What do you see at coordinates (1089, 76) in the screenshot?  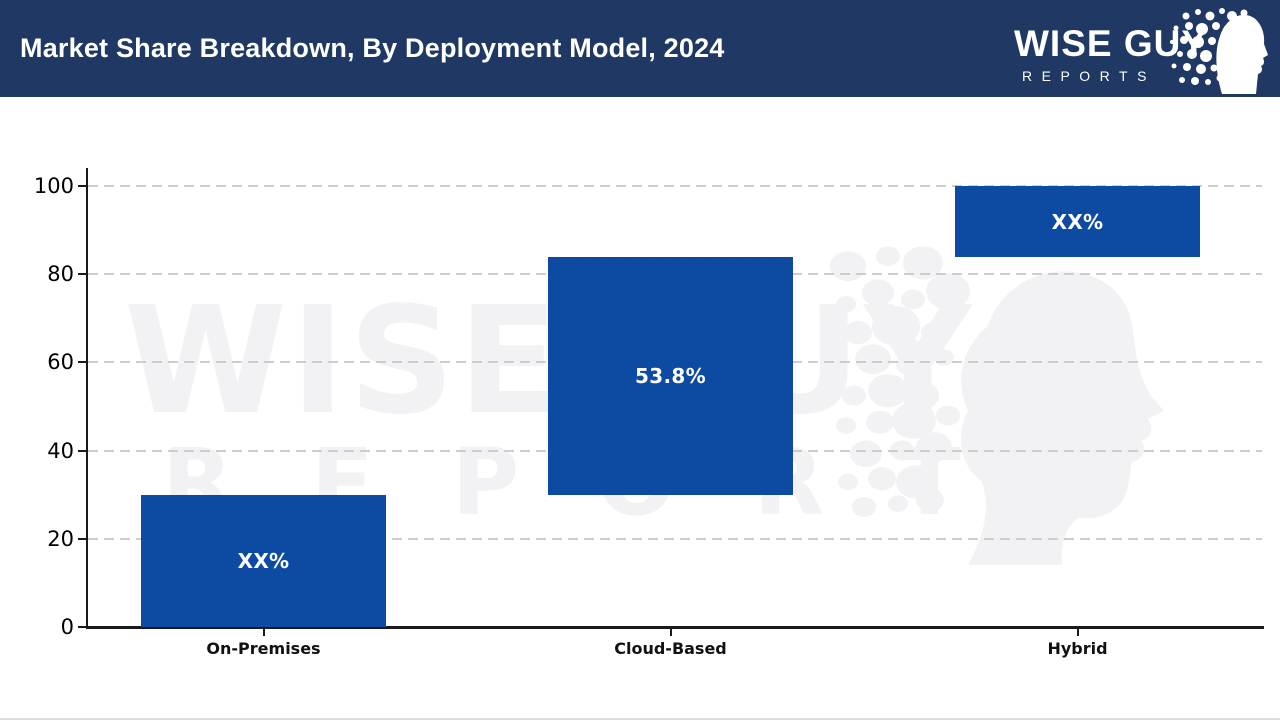 I see `logo-line2: REPORTS` at bounding box center [1089, 76].